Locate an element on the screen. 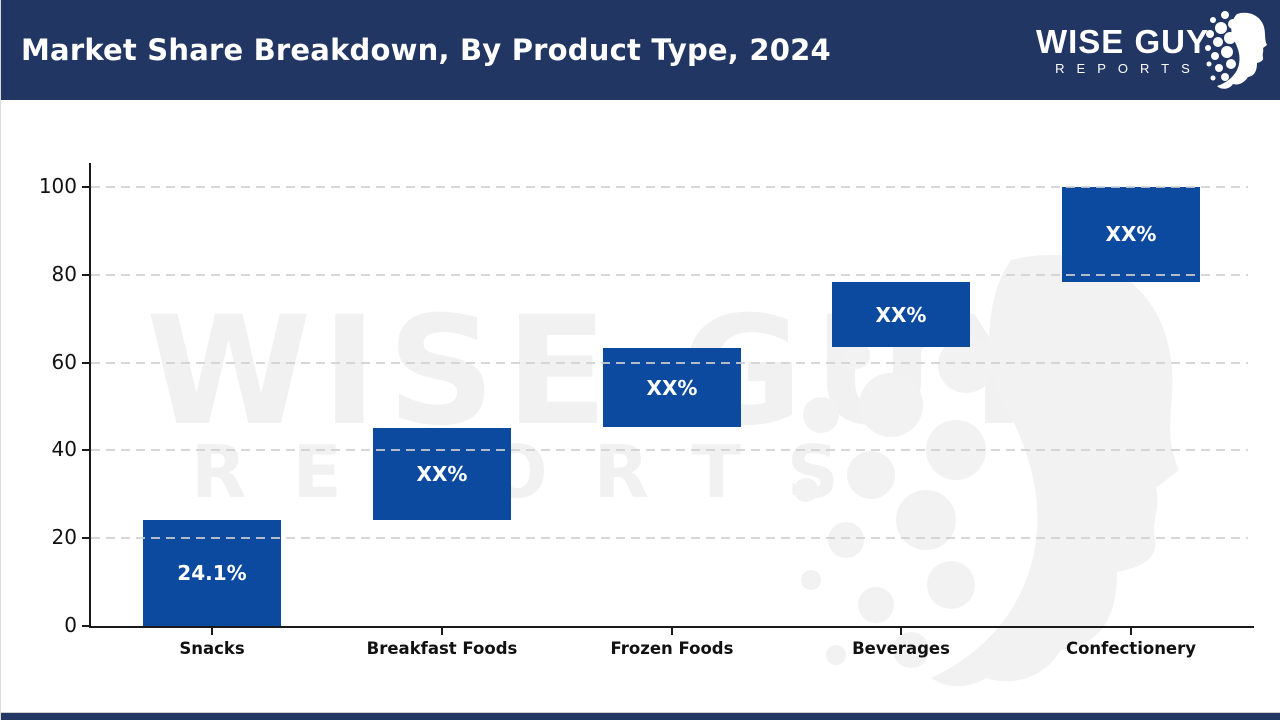  bar-confectionery: XX% is located at coordinates (1131, 234).